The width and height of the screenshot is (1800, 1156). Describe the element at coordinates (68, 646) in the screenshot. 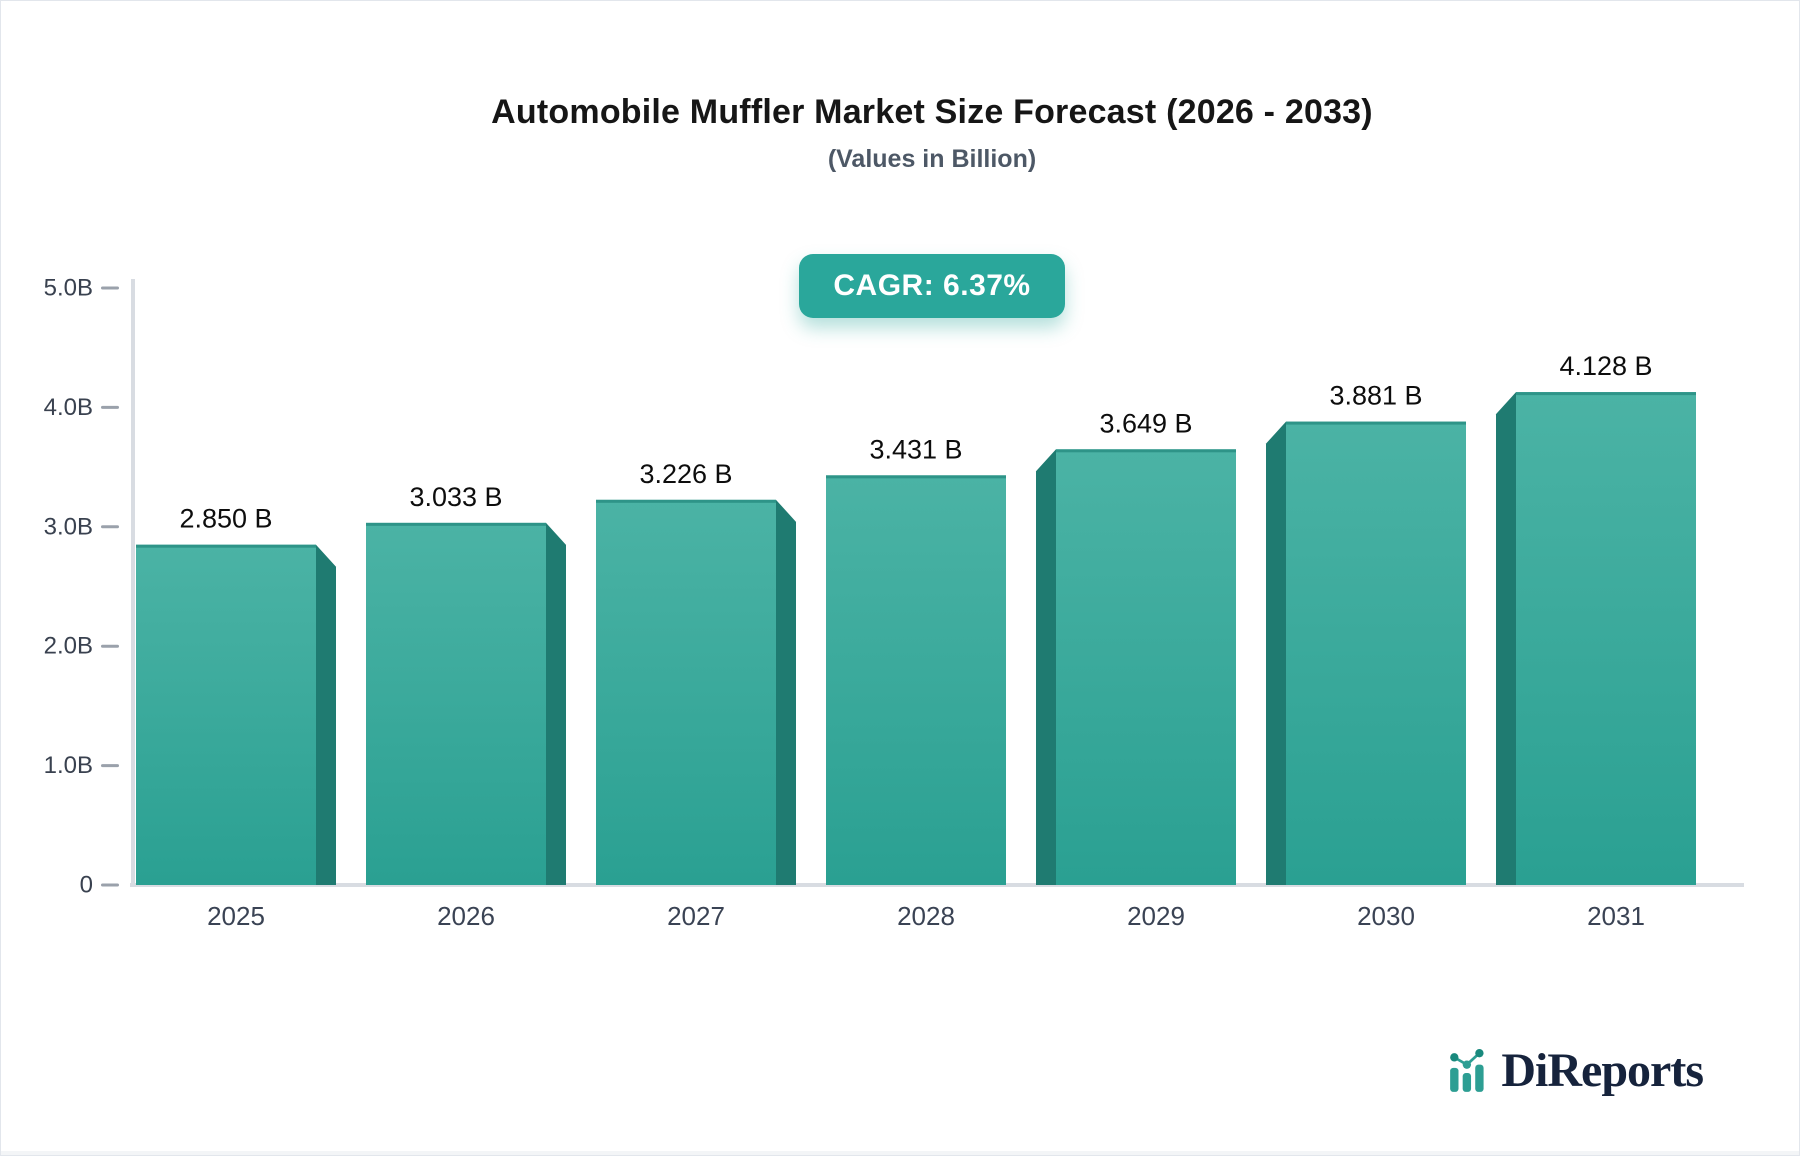

I see `y-tick-label: 2.0B` at that location.